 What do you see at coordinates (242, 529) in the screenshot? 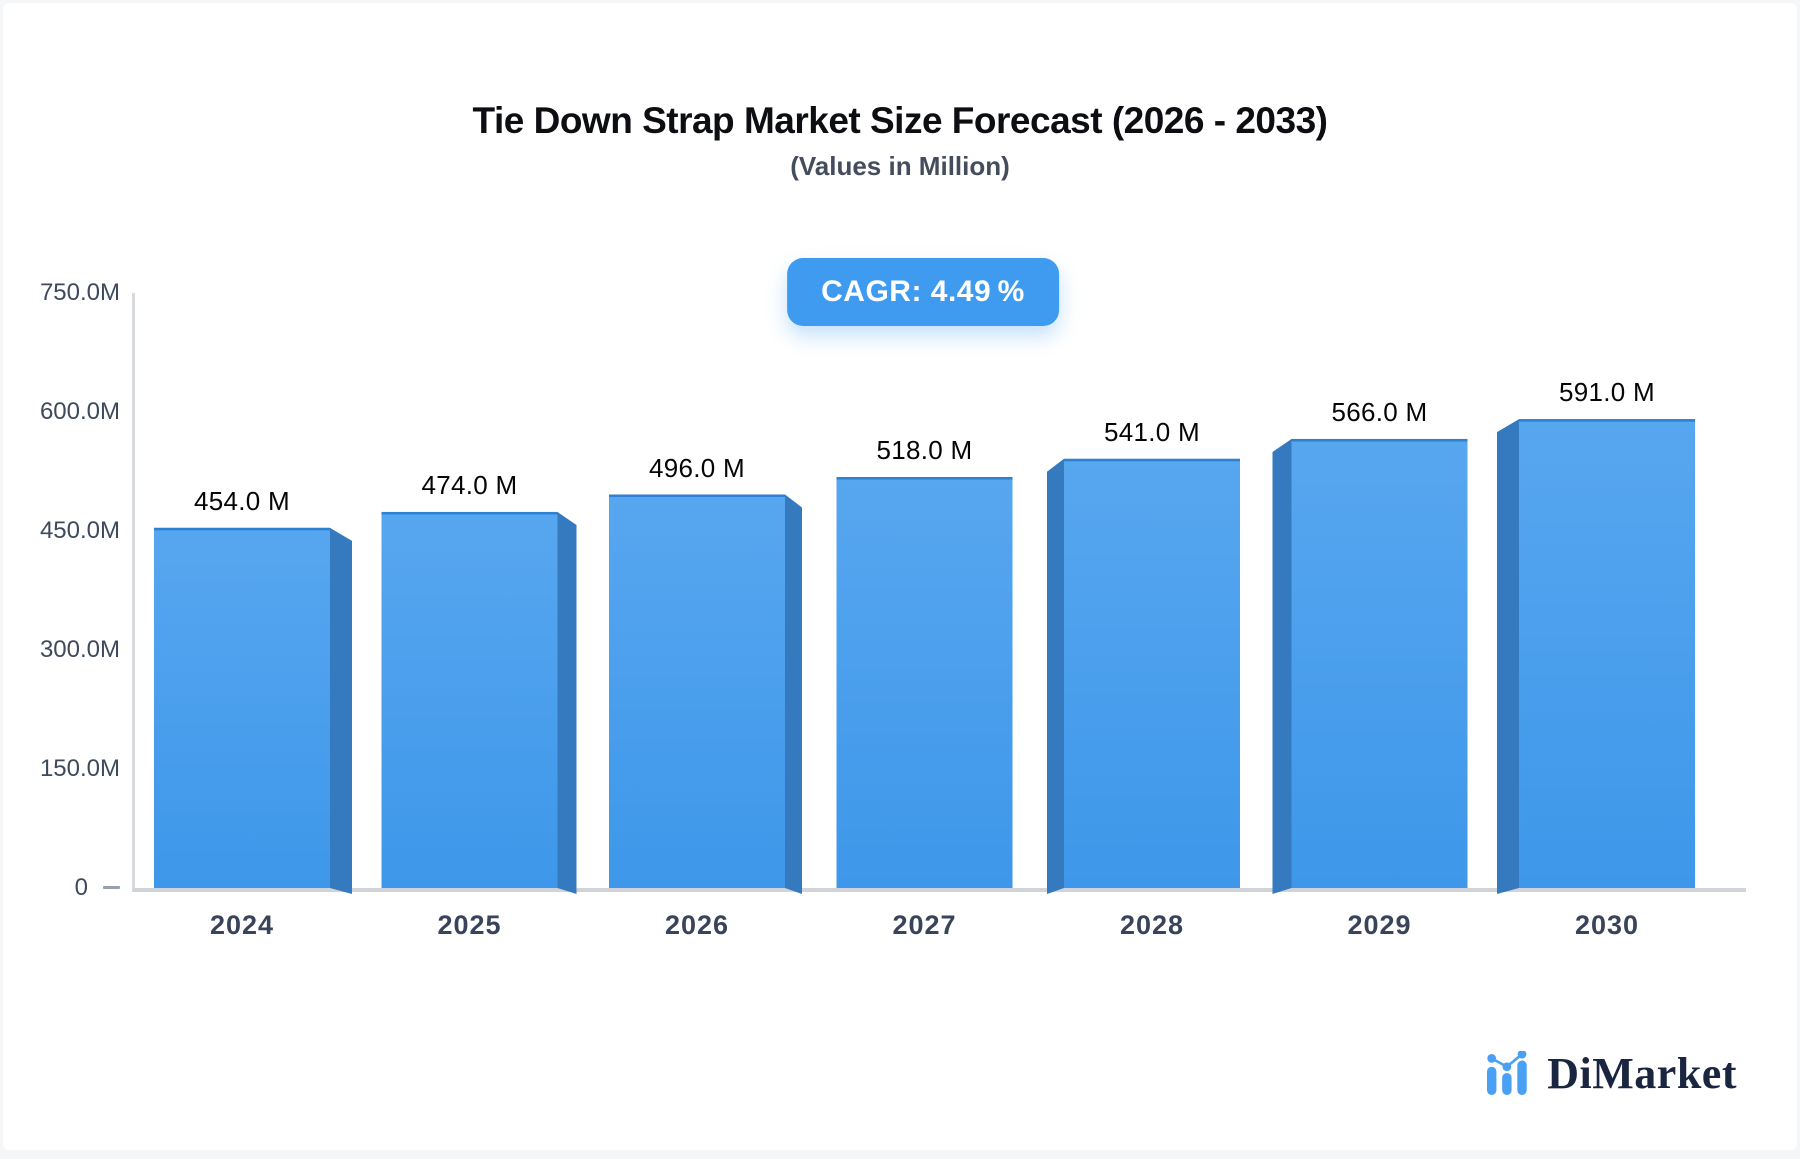
I see `bar-top-edge-2024` at bounding box center [242, 529].